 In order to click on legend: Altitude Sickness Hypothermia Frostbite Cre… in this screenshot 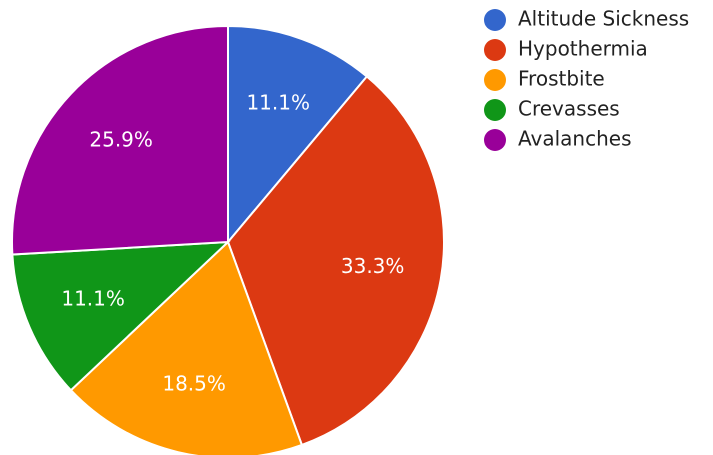, I will do `click(586, 79)`.